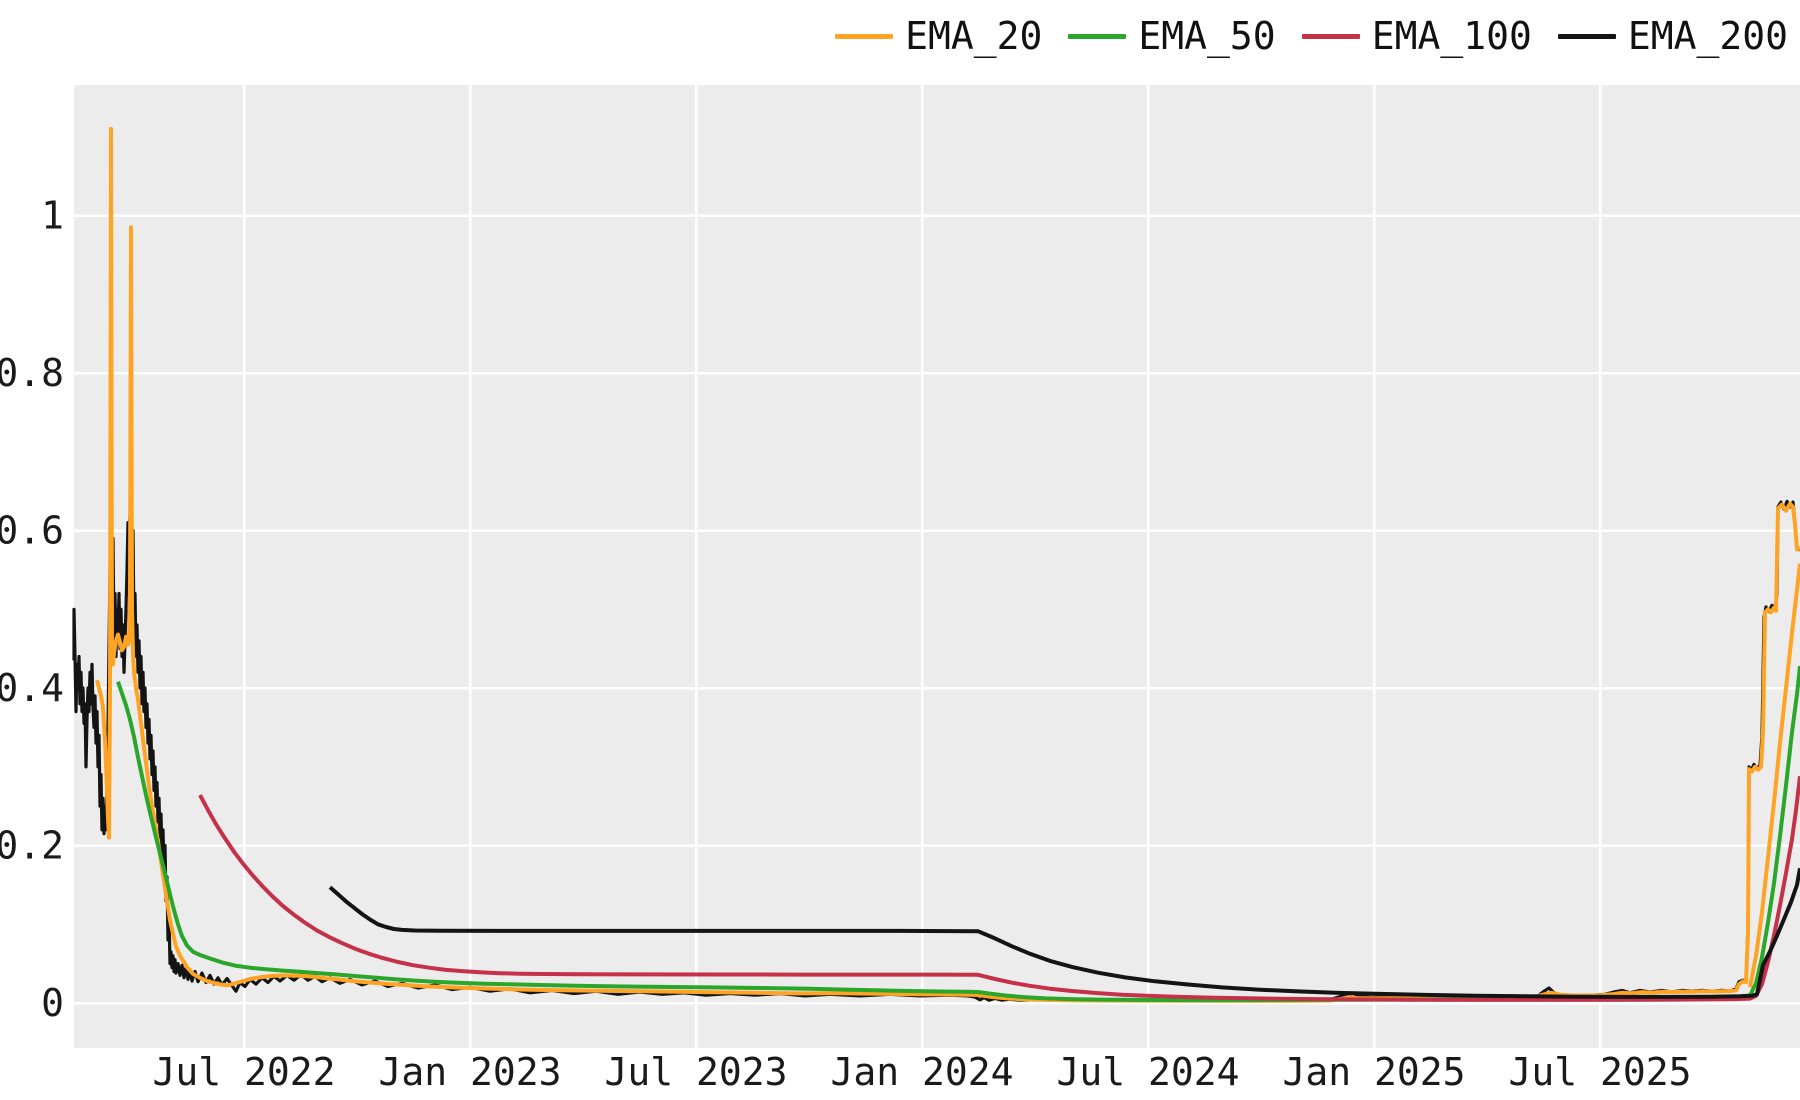  I want to click on y-tick-label: 1, so click(52, 216).